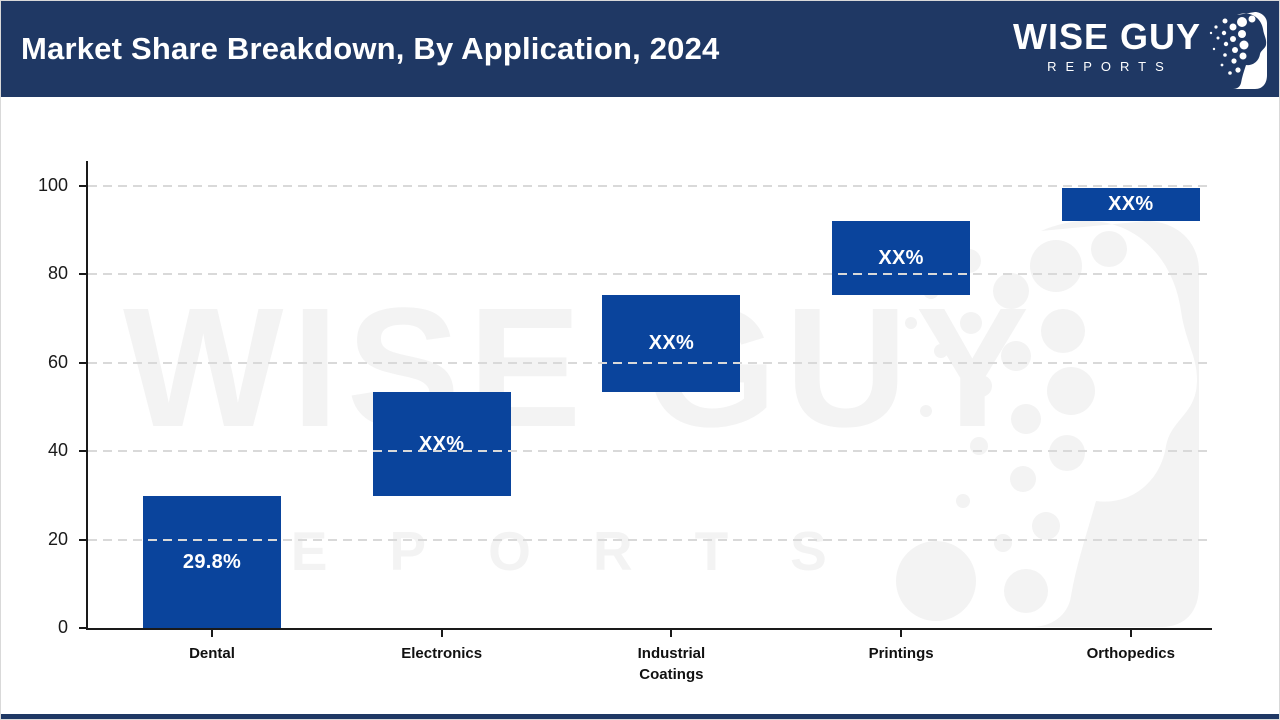 Image resolution: width=1280 pixels, height=720 pixels. I want to click on x-axis-label: Printings, so click(901, 653).